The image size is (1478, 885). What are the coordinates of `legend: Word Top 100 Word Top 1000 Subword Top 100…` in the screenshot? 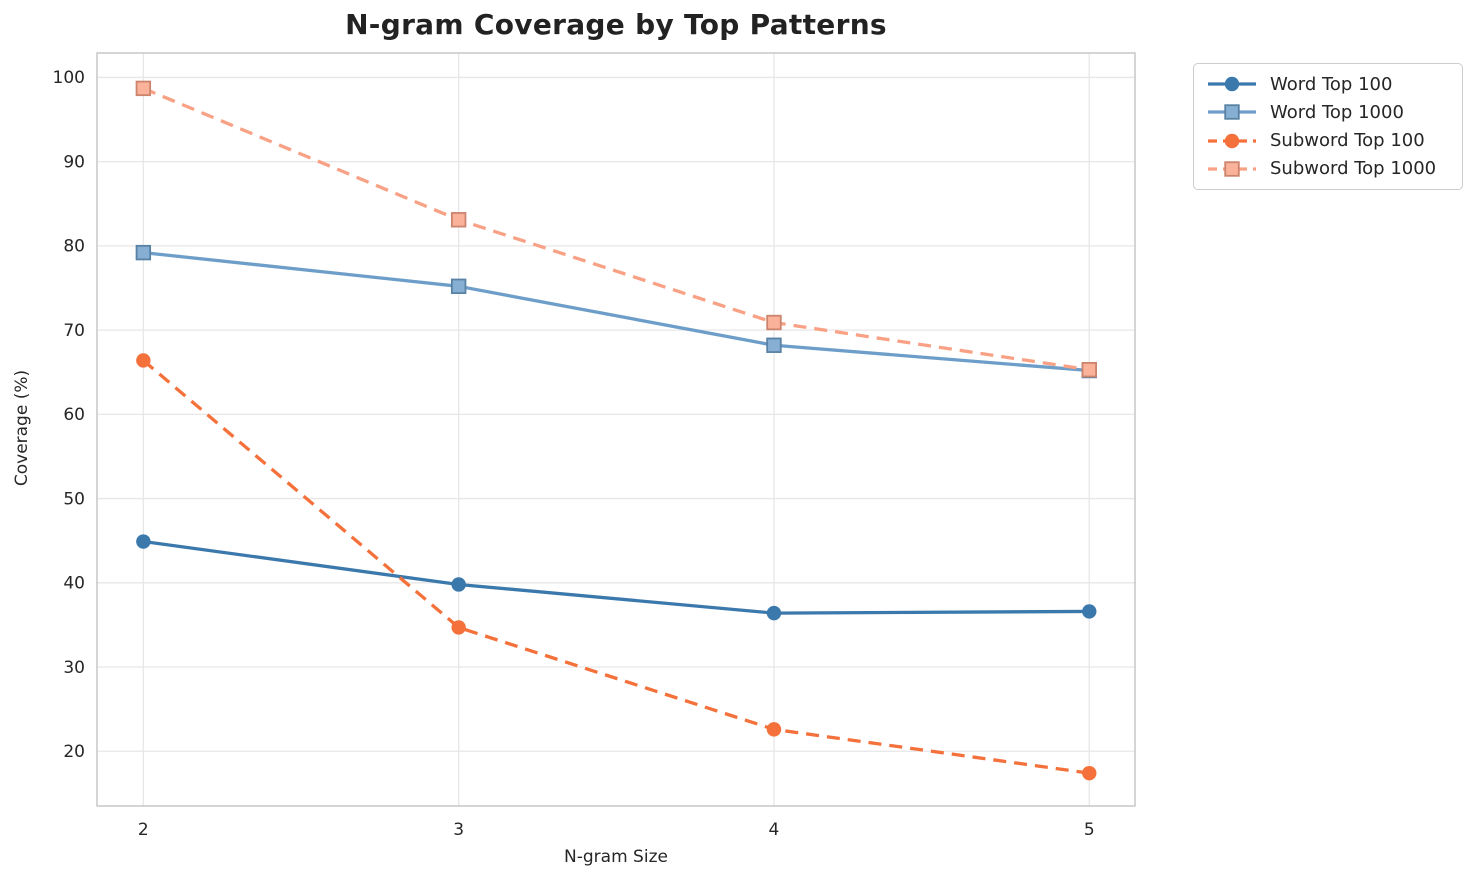 It's located at (1328, 126).